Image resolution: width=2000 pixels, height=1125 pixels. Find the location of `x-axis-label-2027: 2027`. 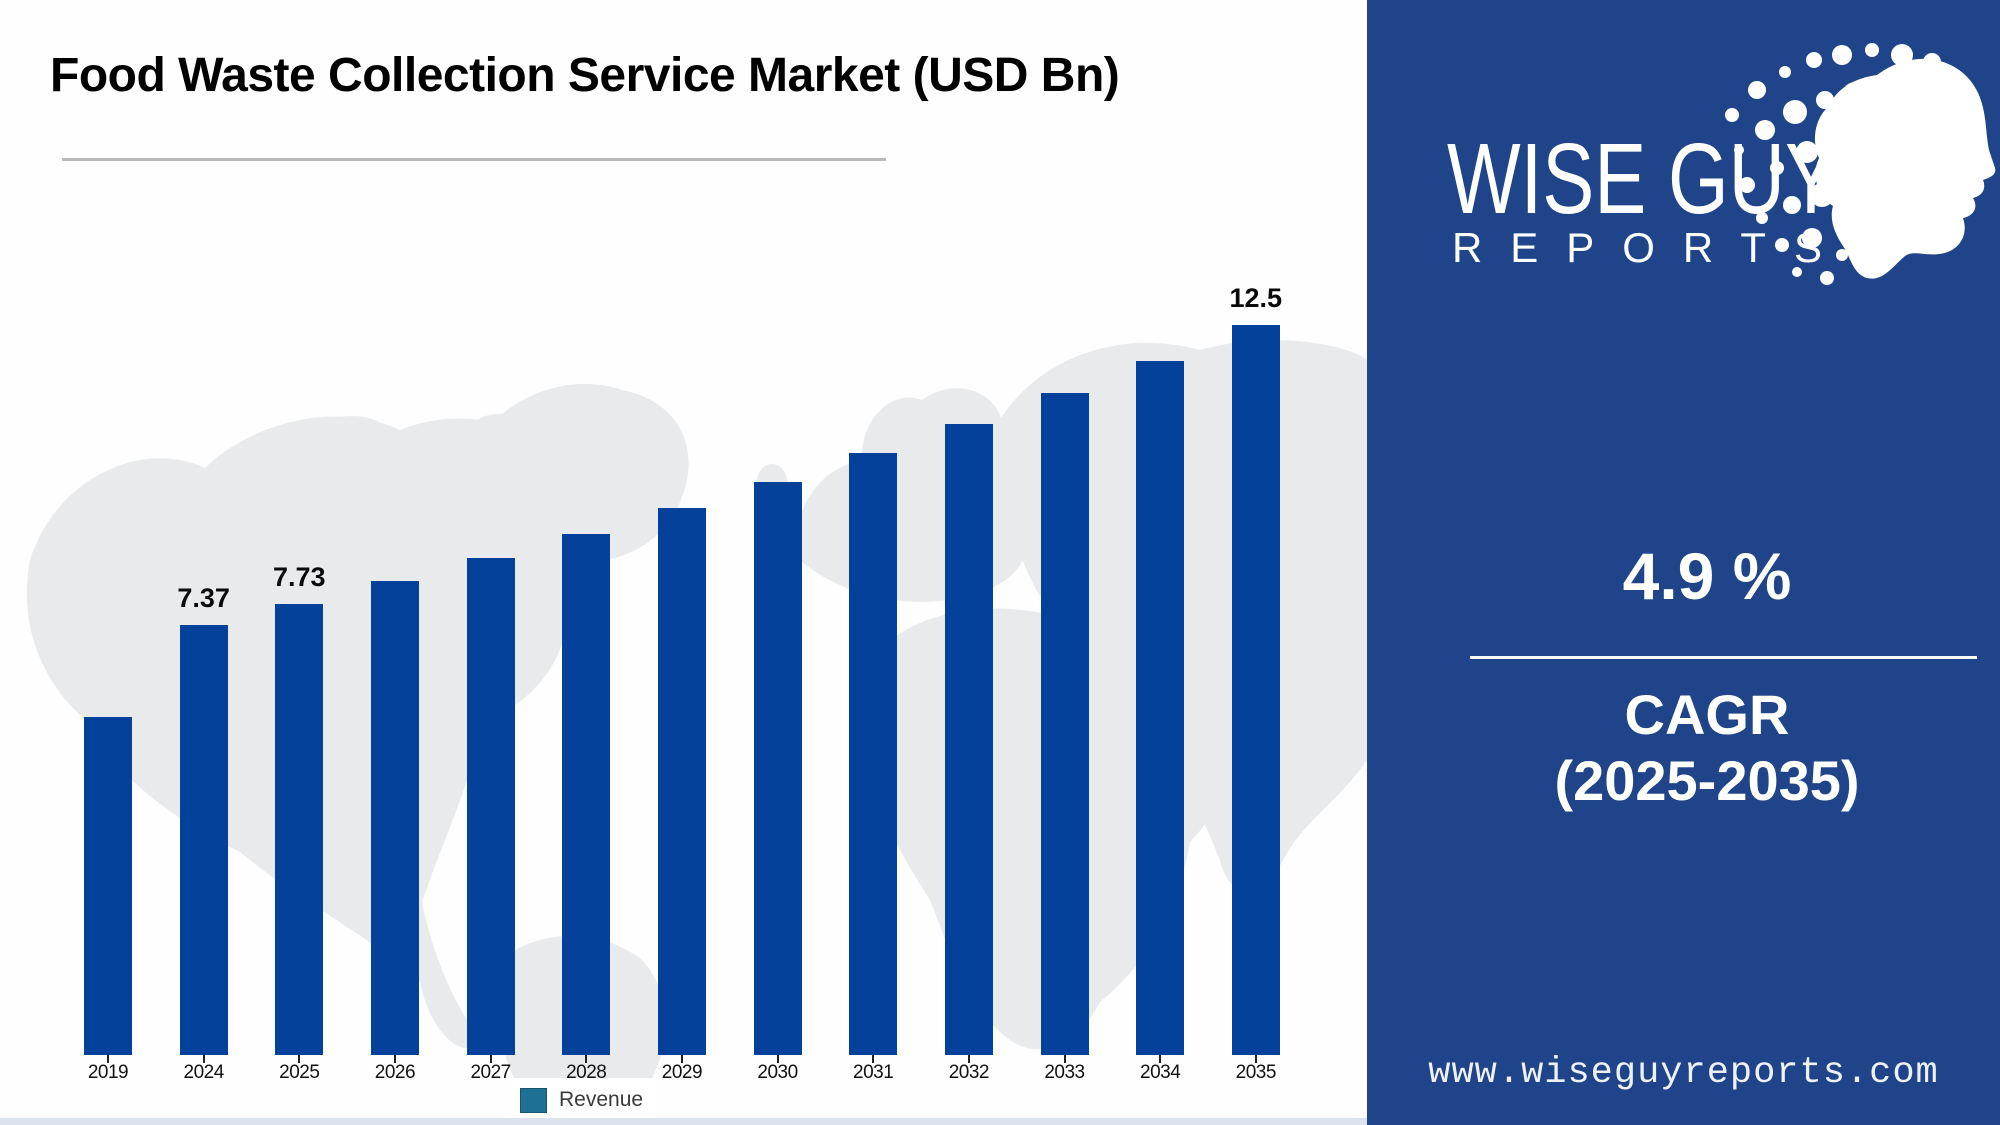

x-axis-label-2027: 2027 is located at coordinates (490, 1072).